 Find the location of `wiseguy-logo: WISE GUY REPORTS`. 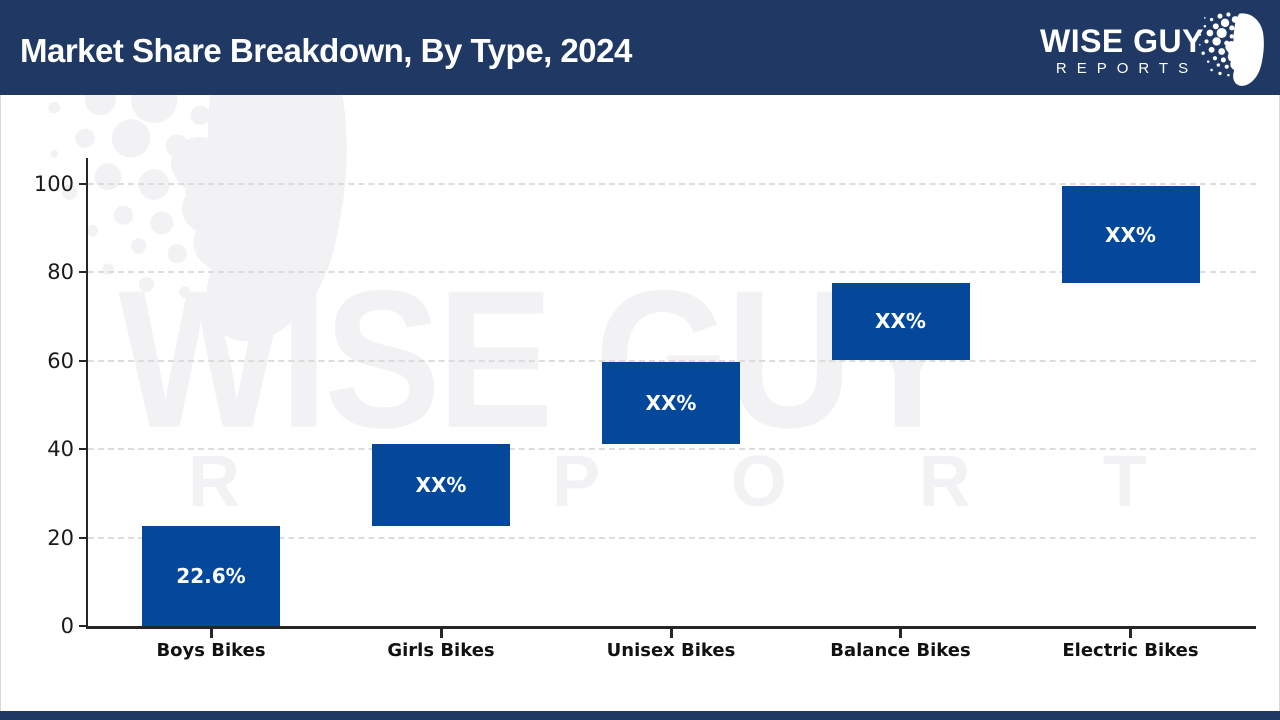

wiseguy-logo: WISE GUY REPORTS is located at coordinates (1154, 49).